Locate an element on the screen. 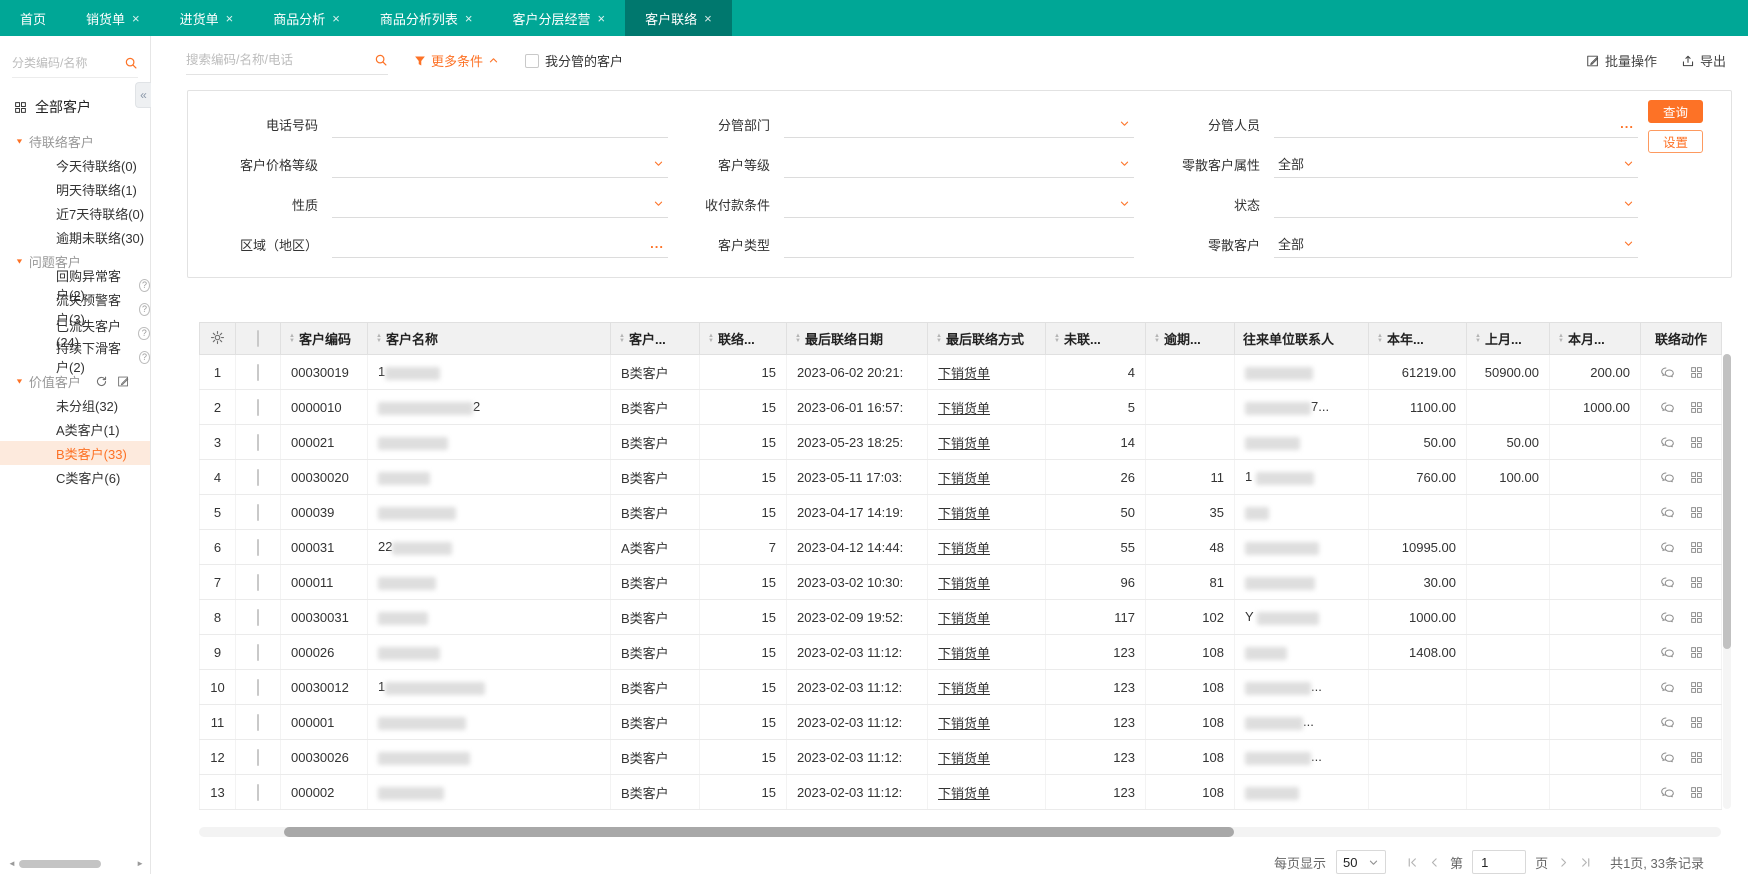 This screenshot has width=1748, height=874. sidebar-collapse-button: « is located at coordinates (143, 95).